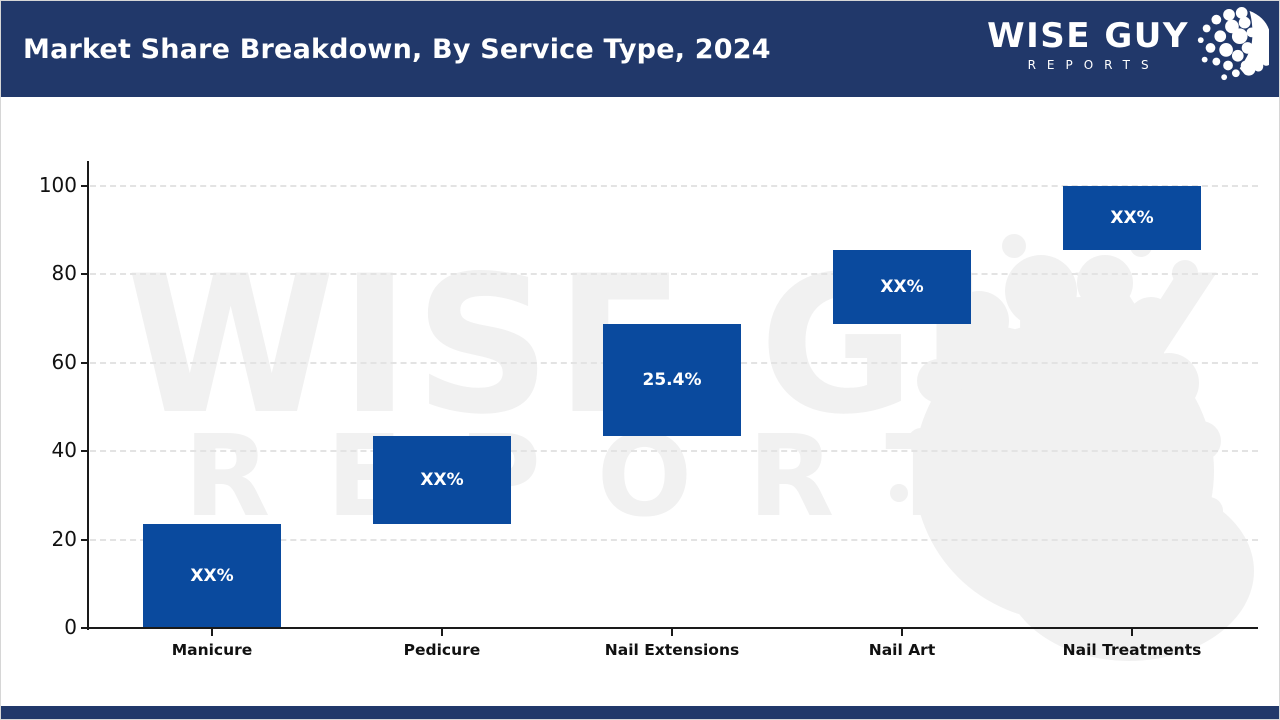 The height and width of the screenshot is (720, 1280). I want to click on bar-manicure: XX%, so click(212, 576).